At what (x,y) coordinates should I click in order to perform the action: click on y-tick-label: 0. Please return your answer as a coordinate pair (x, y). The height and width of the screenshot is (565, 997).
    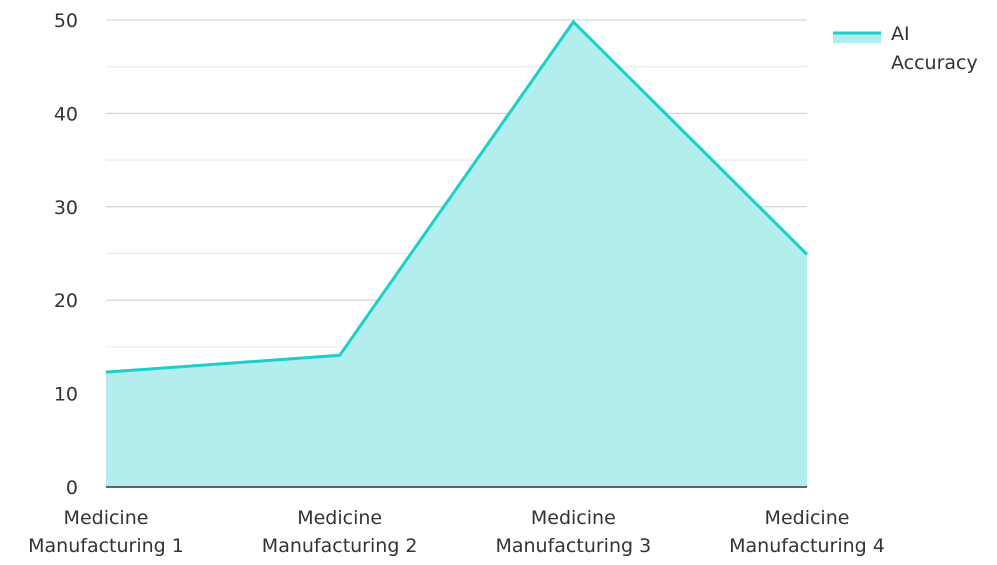
    Looking at the image, I should click on (72, 488).